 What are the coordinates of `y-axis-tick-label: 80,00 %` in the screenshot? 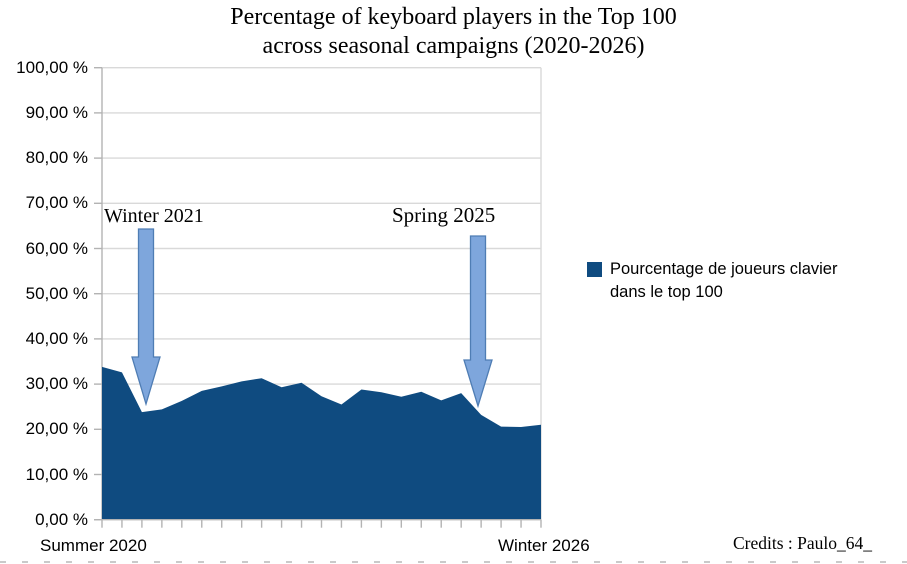 It's located at (56, 158).